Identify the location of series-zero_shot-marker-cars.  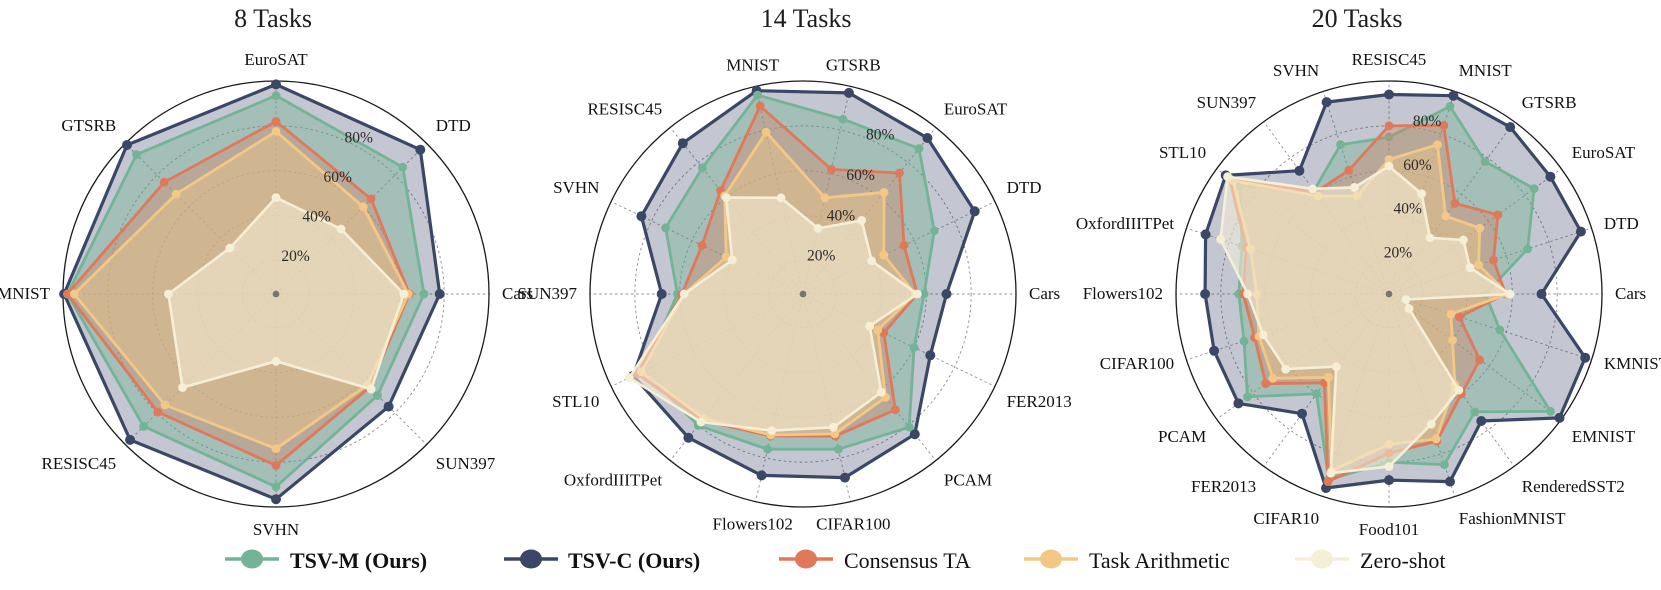
(1510, 294).